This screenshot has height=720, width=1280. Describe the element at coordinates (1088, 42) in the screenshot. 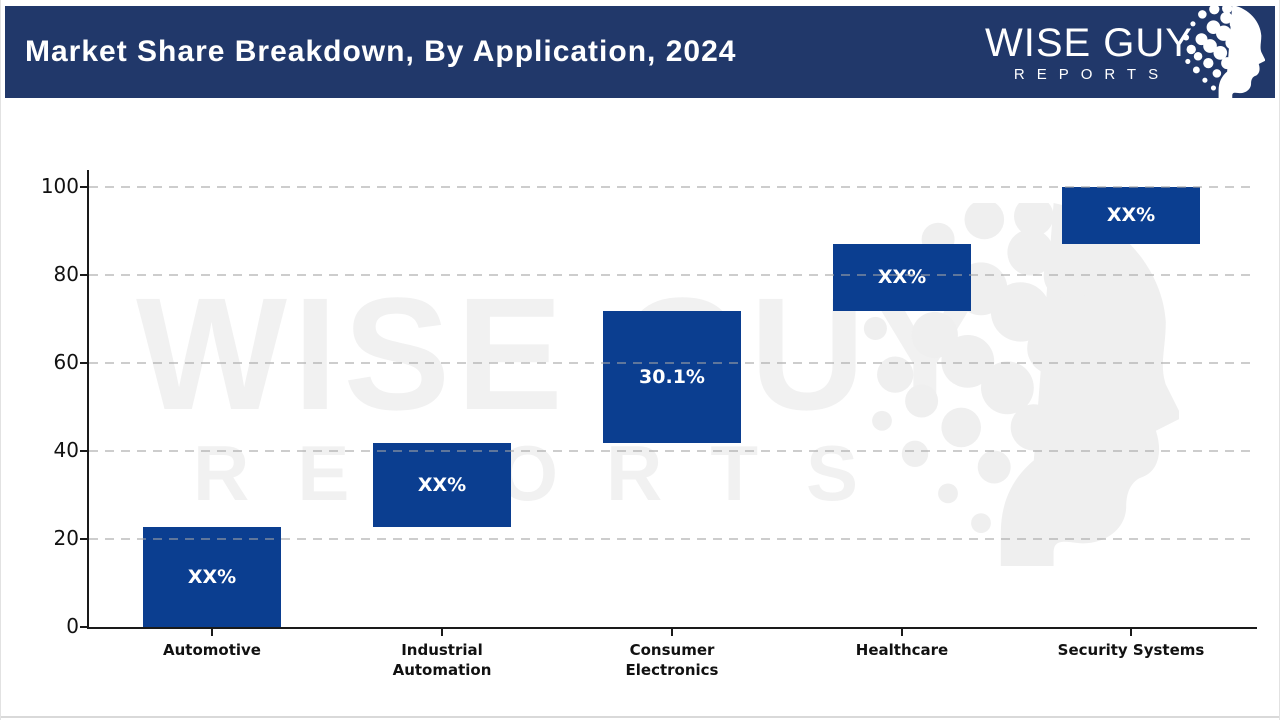

I see `logo-wordmark-line1: WISE GUY` at that location.